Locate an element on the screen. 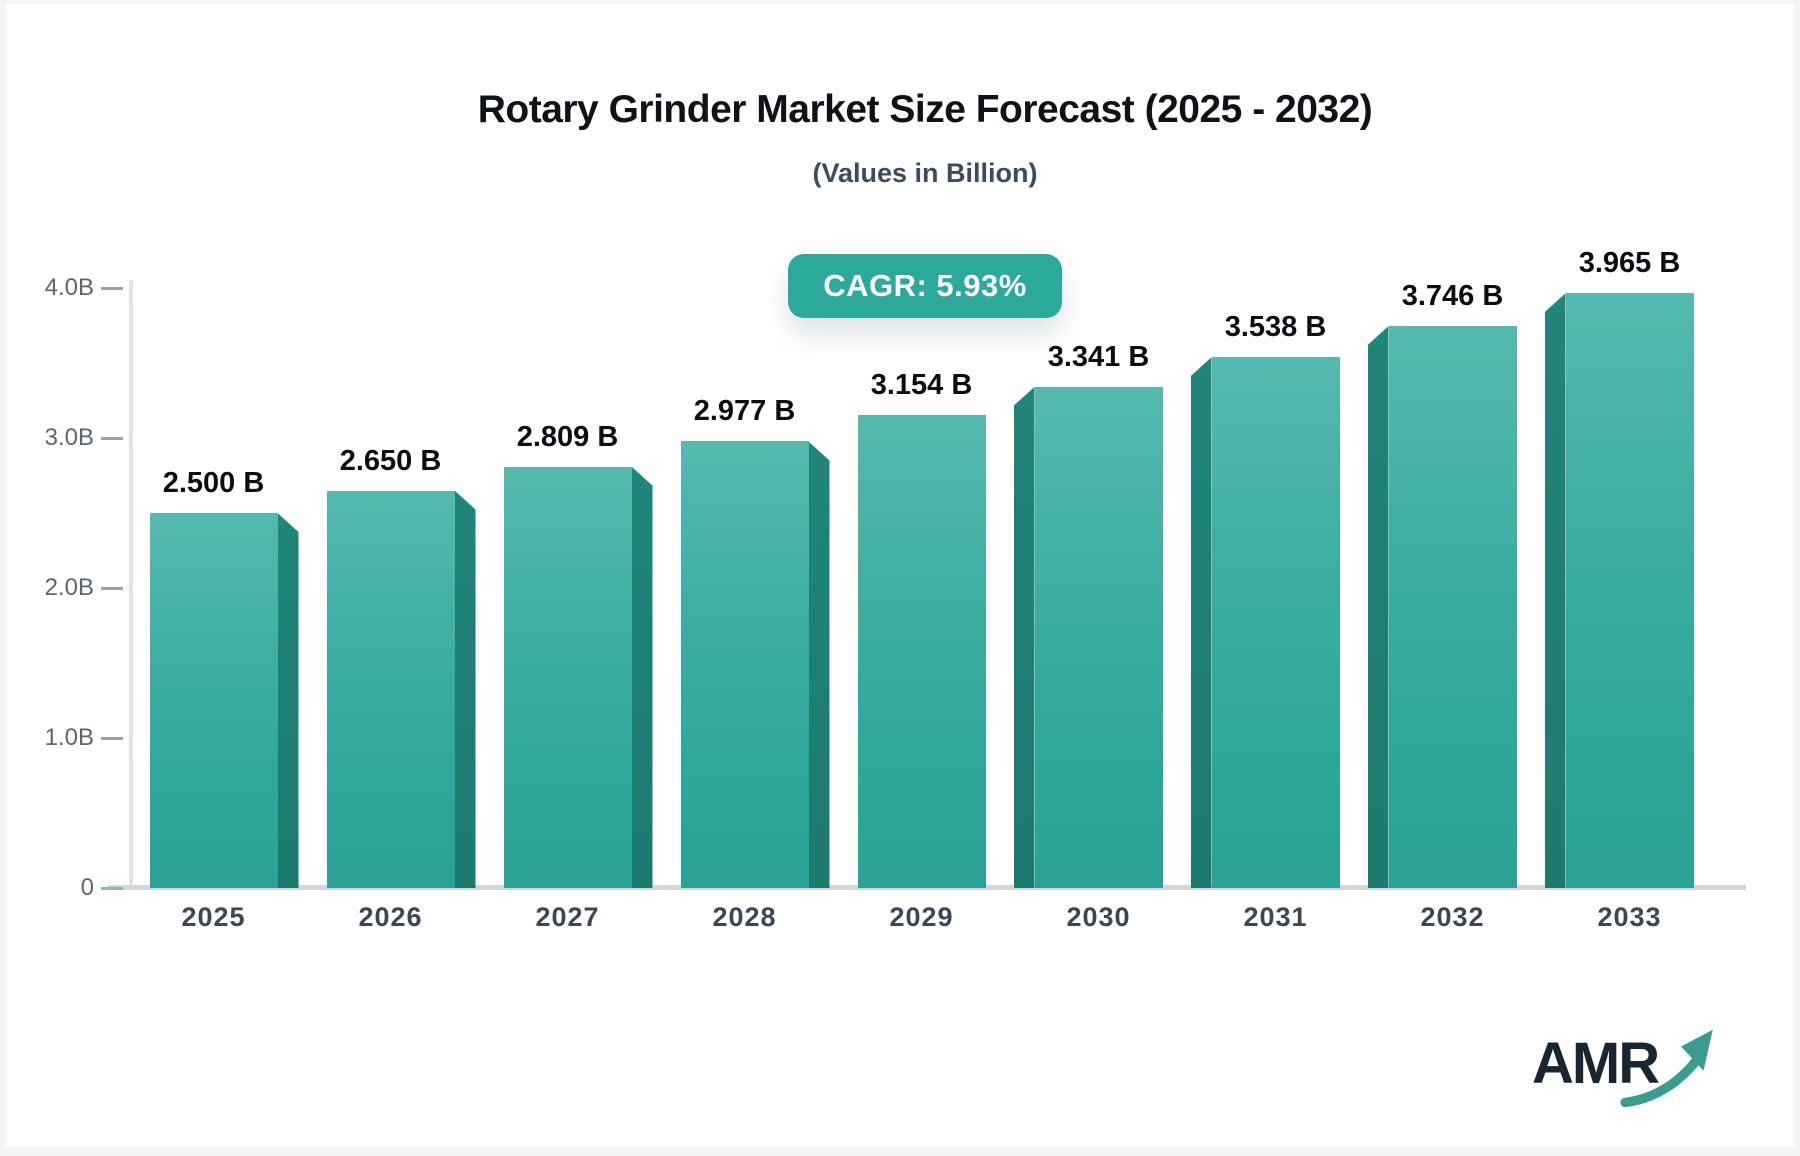 This screenshot has width=1800, height=1156. x-axis-label-2032: 2032 is located at coordinates (1452, 917).